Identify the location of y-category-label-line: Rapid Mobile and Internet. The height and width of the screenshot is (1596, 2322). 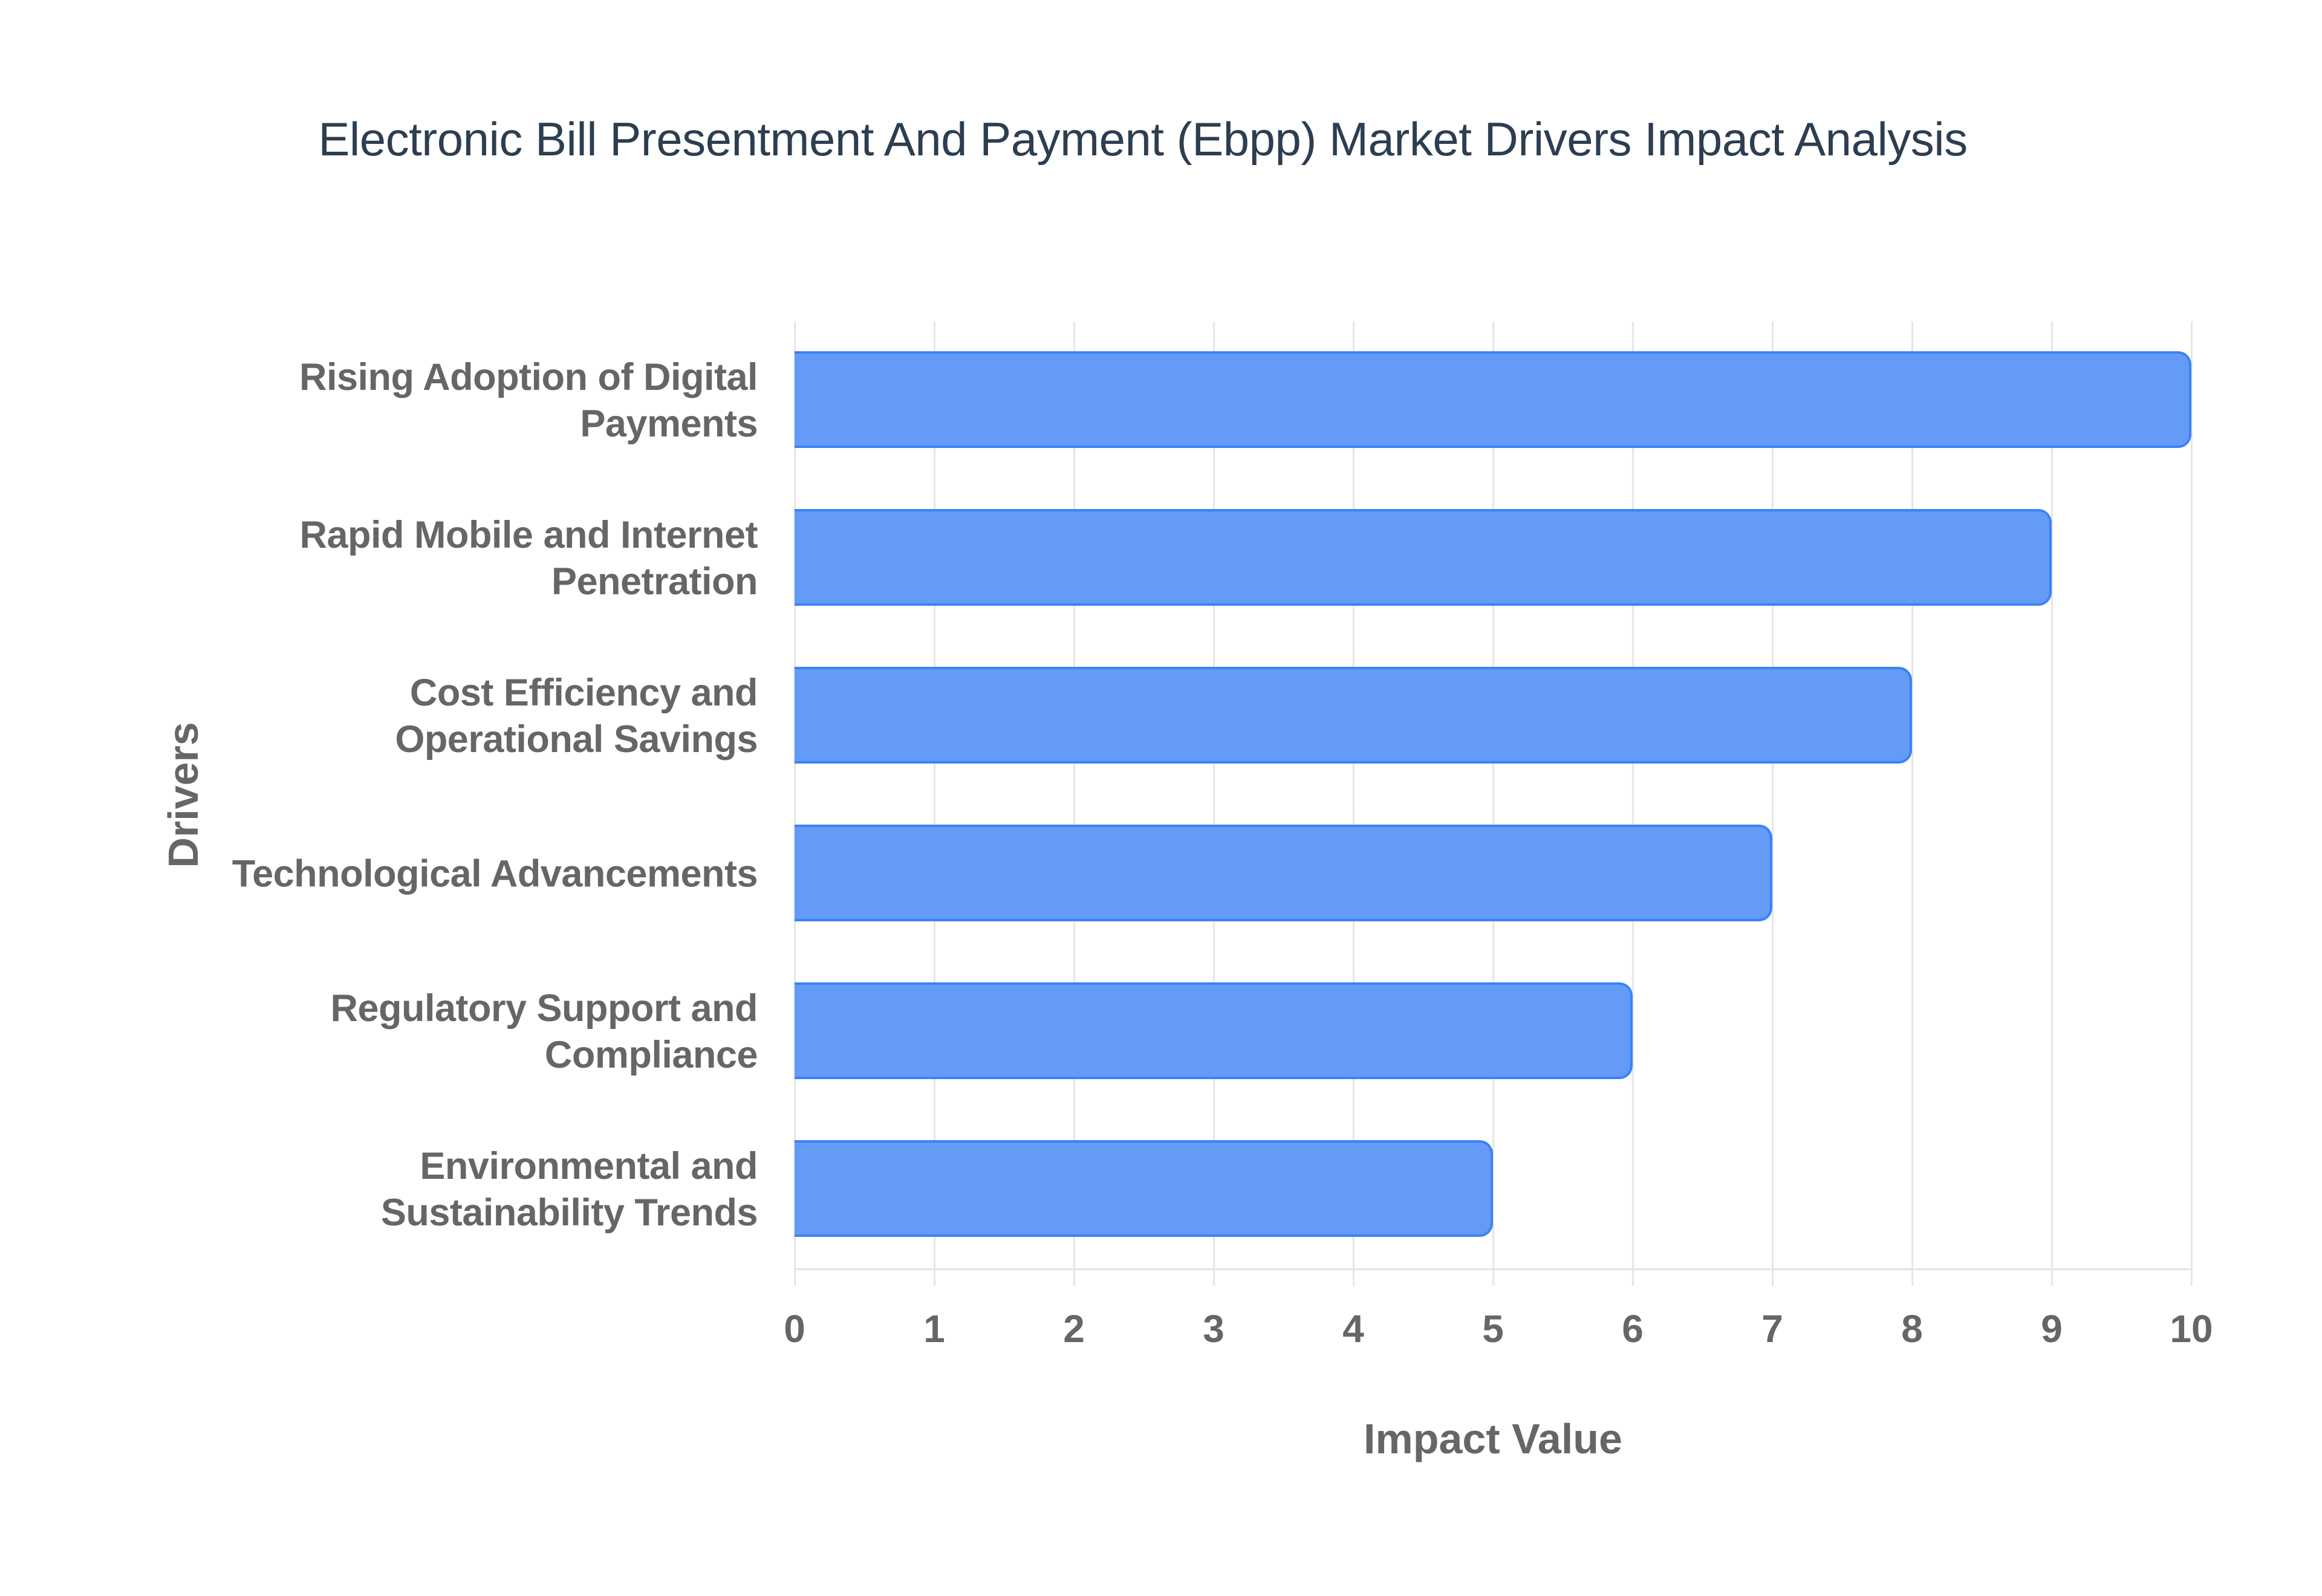
(528, 534).